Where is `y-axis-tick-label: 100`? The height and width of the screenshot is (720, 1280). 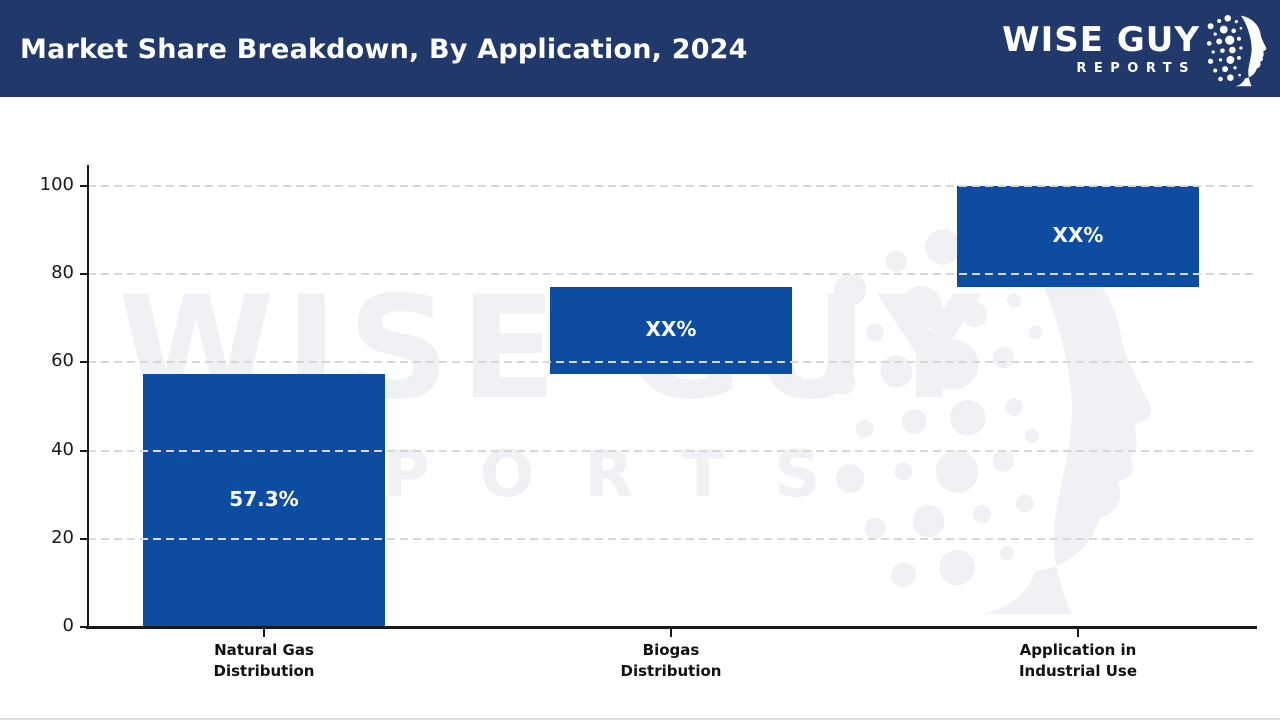 y-axis-tick-label: 100 is located at coordinates (56, 184).